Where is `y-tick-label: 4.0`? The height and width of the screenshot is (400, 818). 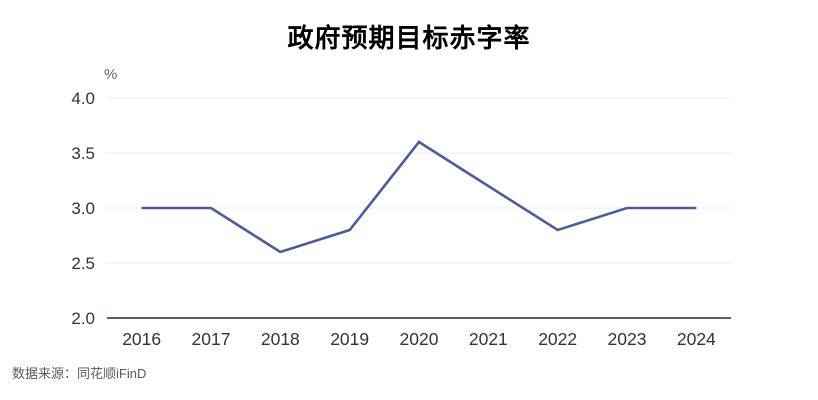 y-tick-label: 4.0 is located at coordinates (83, 98).